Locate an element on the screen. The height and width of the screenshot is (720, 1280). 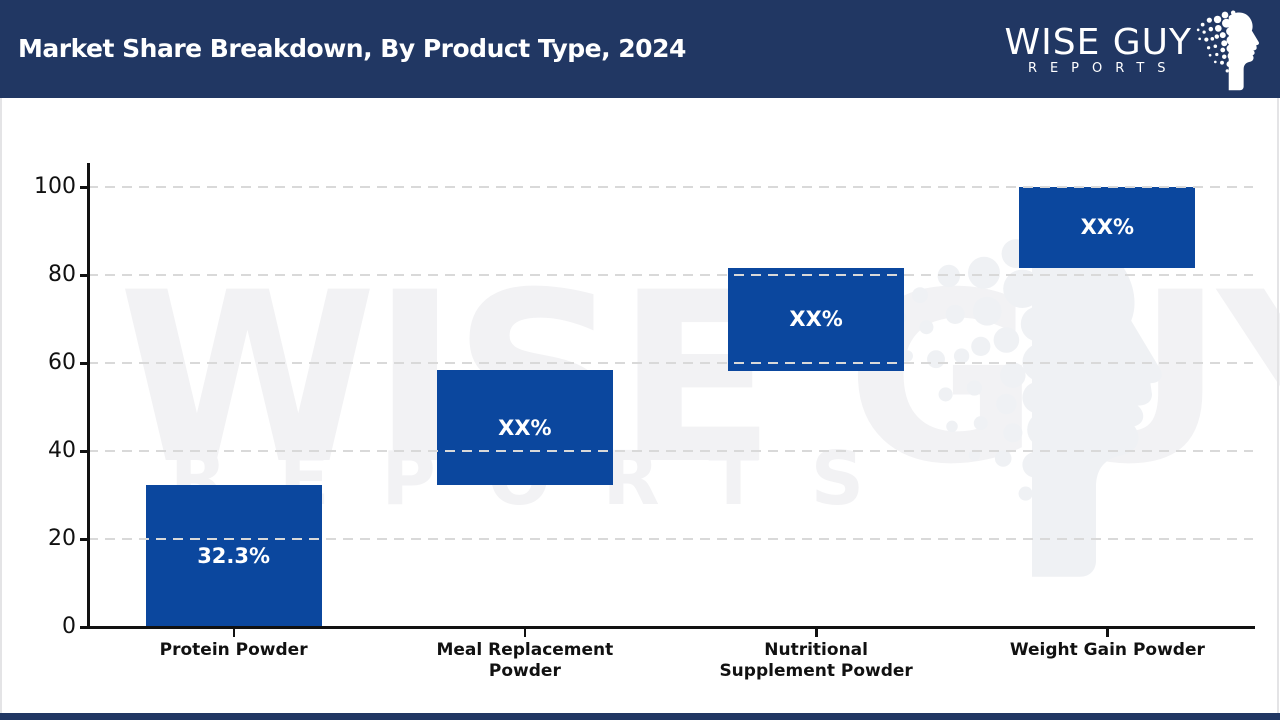
bar-meal-replacement-powder: XX% is located at coordinates (524, 427).